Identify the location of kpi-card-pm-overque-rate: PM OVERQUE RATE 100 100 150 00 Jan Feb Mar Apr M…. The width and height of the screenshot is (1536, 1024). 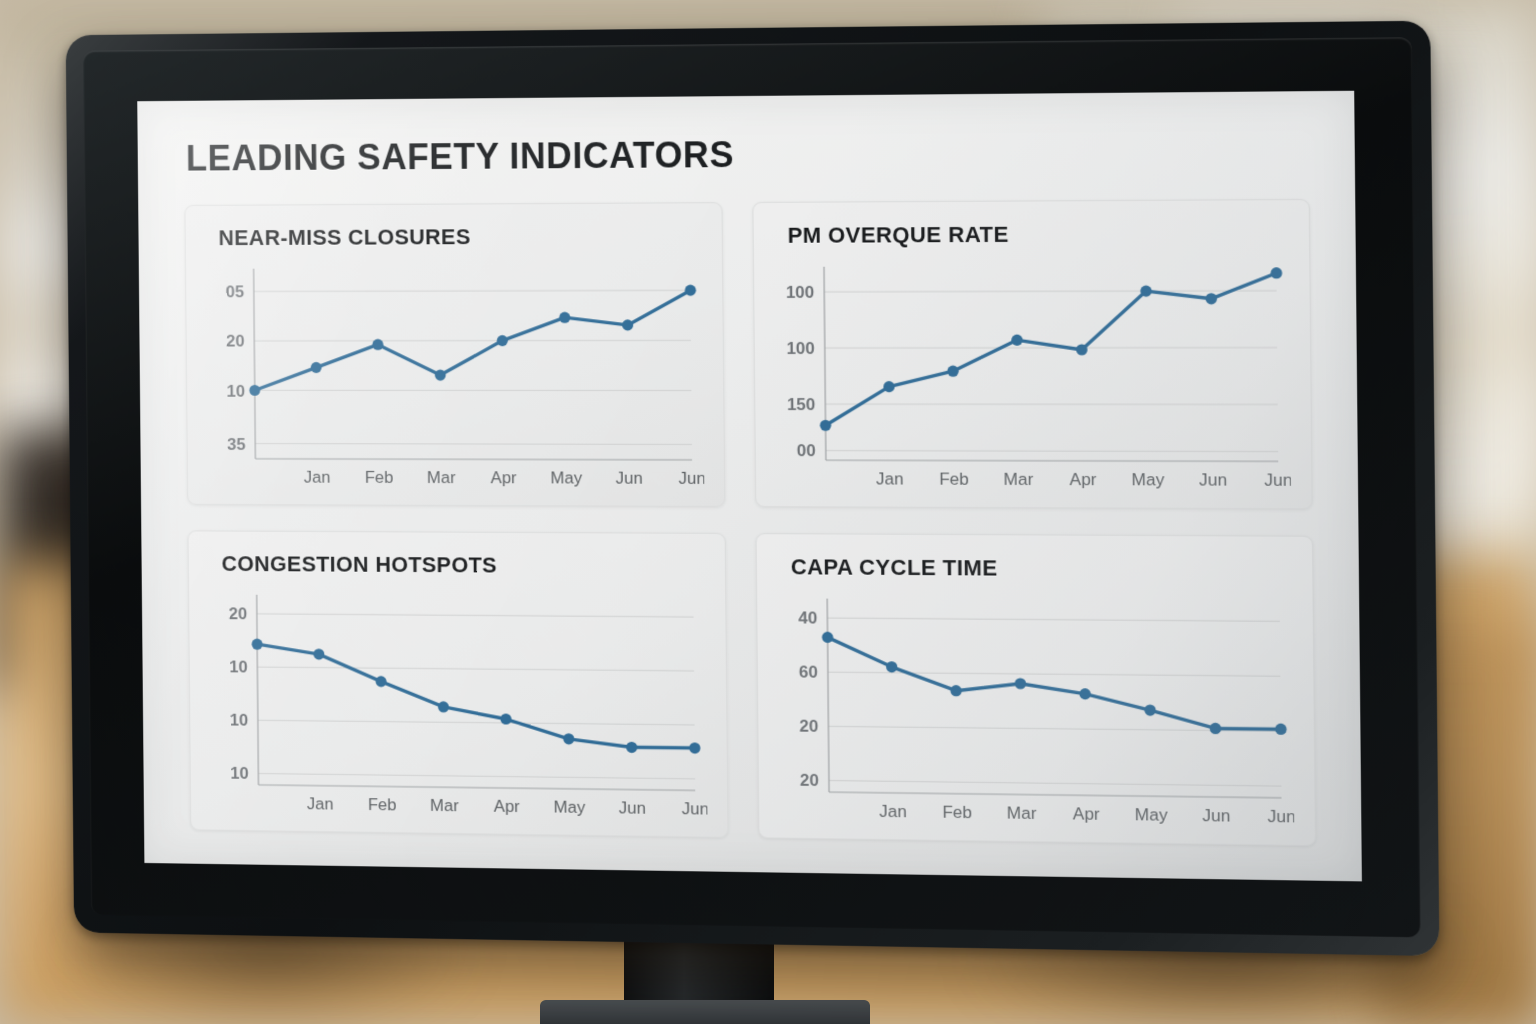
(1032, 354).